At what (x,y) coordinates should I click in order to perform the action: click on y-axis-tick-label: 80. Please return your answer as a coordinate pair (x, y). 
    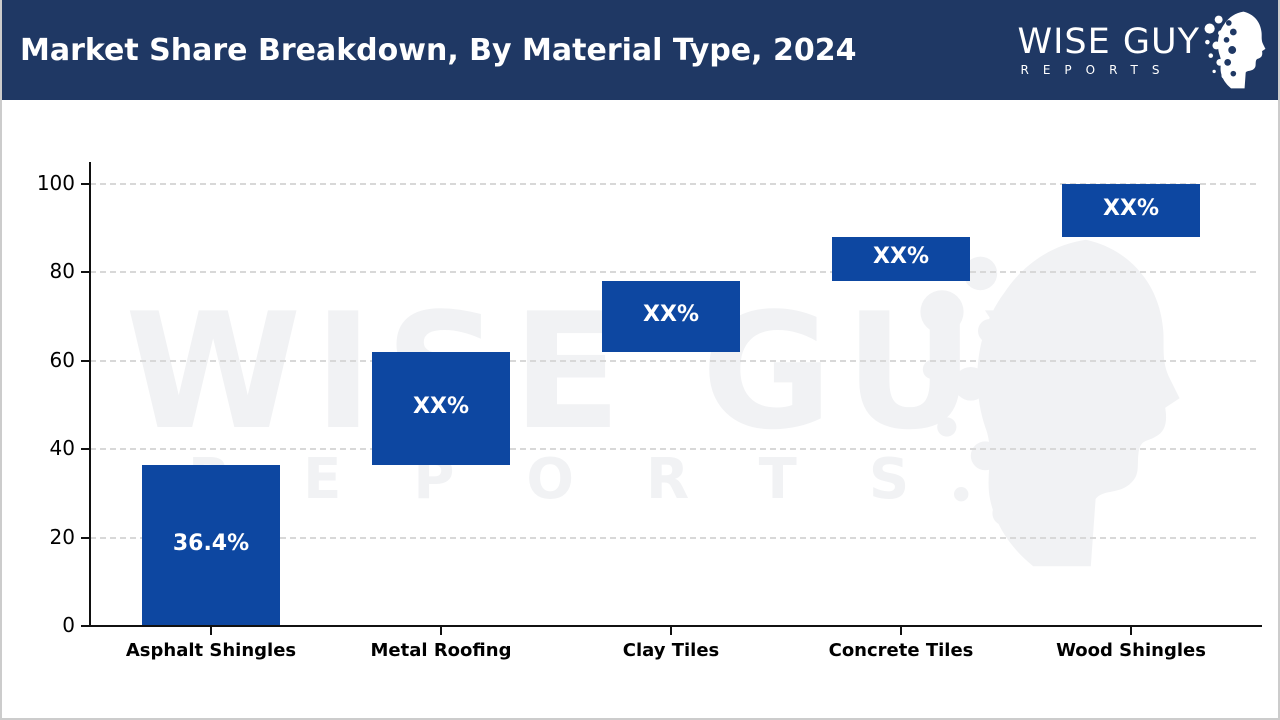
    Looking at the image, I should click on (62, 271).